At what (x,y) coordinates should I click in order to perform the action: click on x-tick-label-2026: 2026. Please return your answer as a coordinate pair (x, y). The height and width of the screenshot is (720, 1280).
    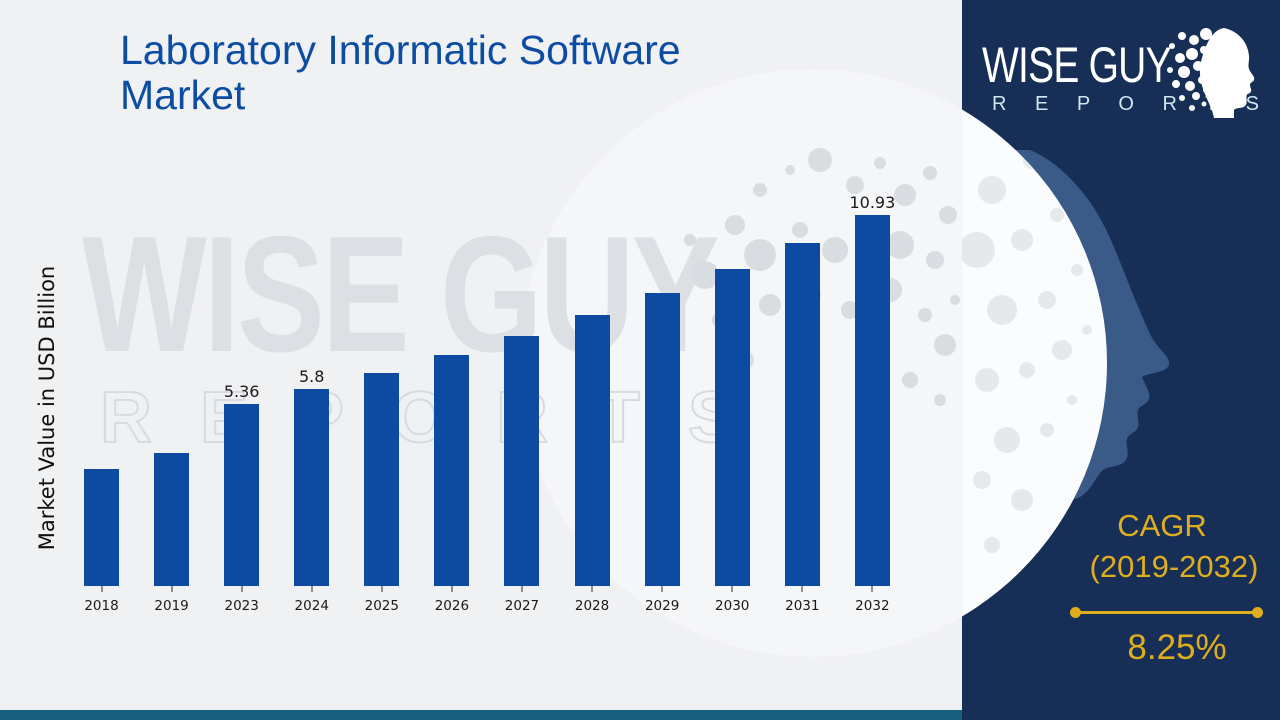
    Looking at the image, I should click on (452, 606).